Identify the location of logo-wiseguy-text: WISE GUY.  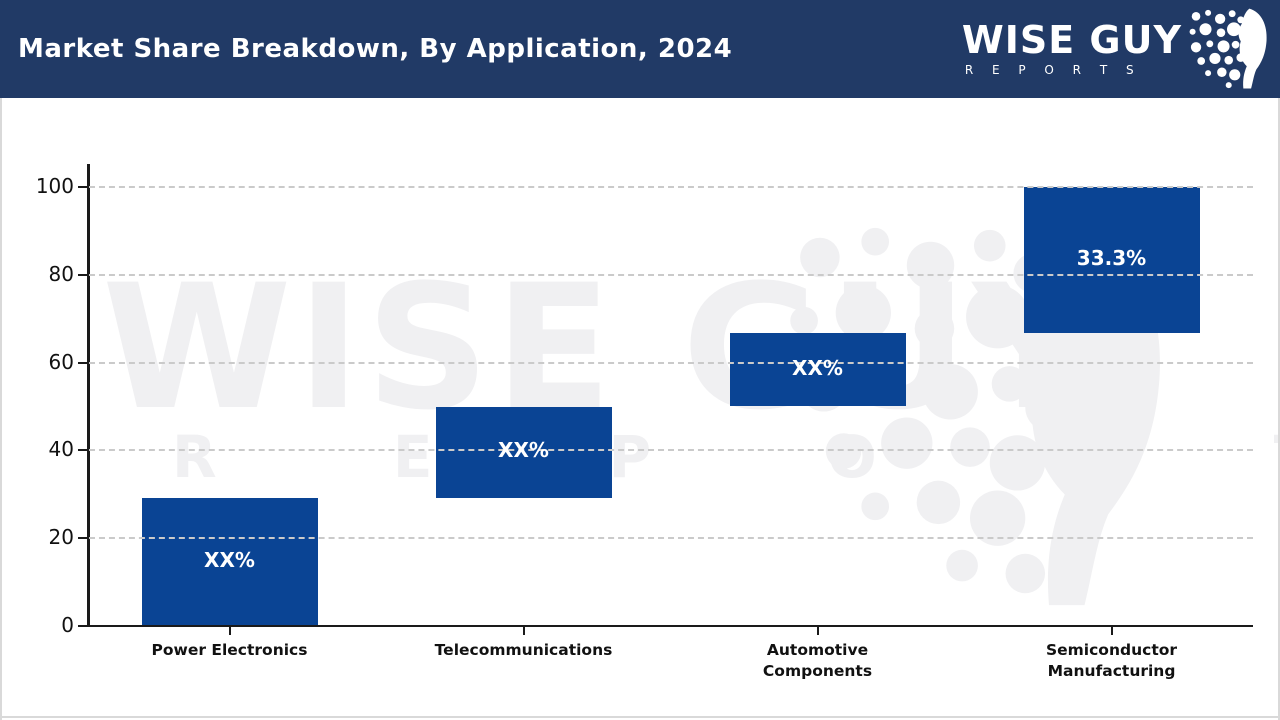
(1071, 40).